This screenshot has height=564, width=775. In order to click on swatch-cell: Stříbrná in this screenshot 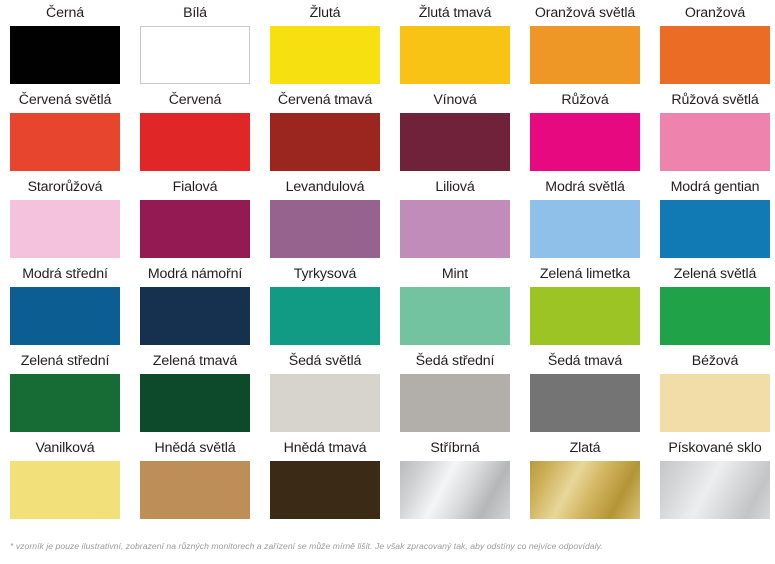, I will do `click(465, 478)`.